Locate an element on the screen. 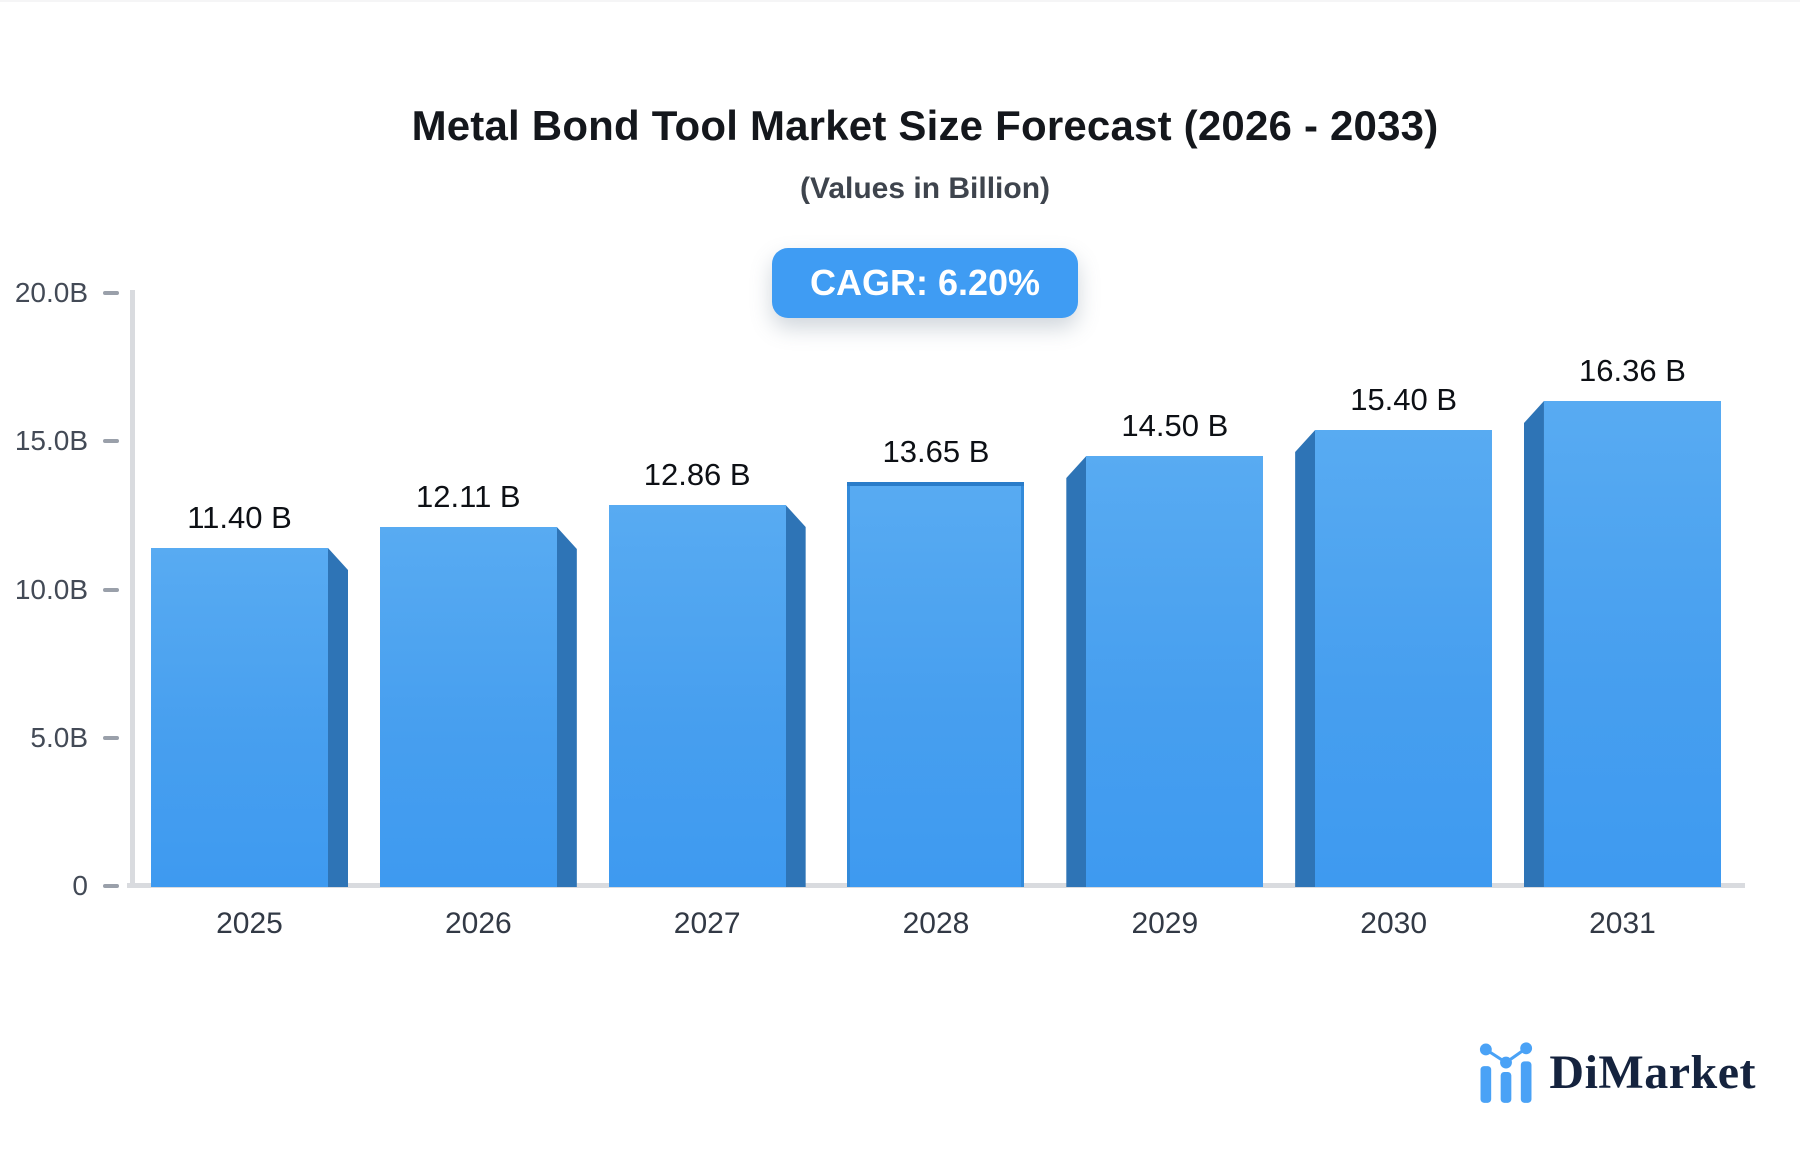 The height and width of the screenshot is (1158, 1800). y-tick-label: 20.0B is located at coordinates (51, 292).